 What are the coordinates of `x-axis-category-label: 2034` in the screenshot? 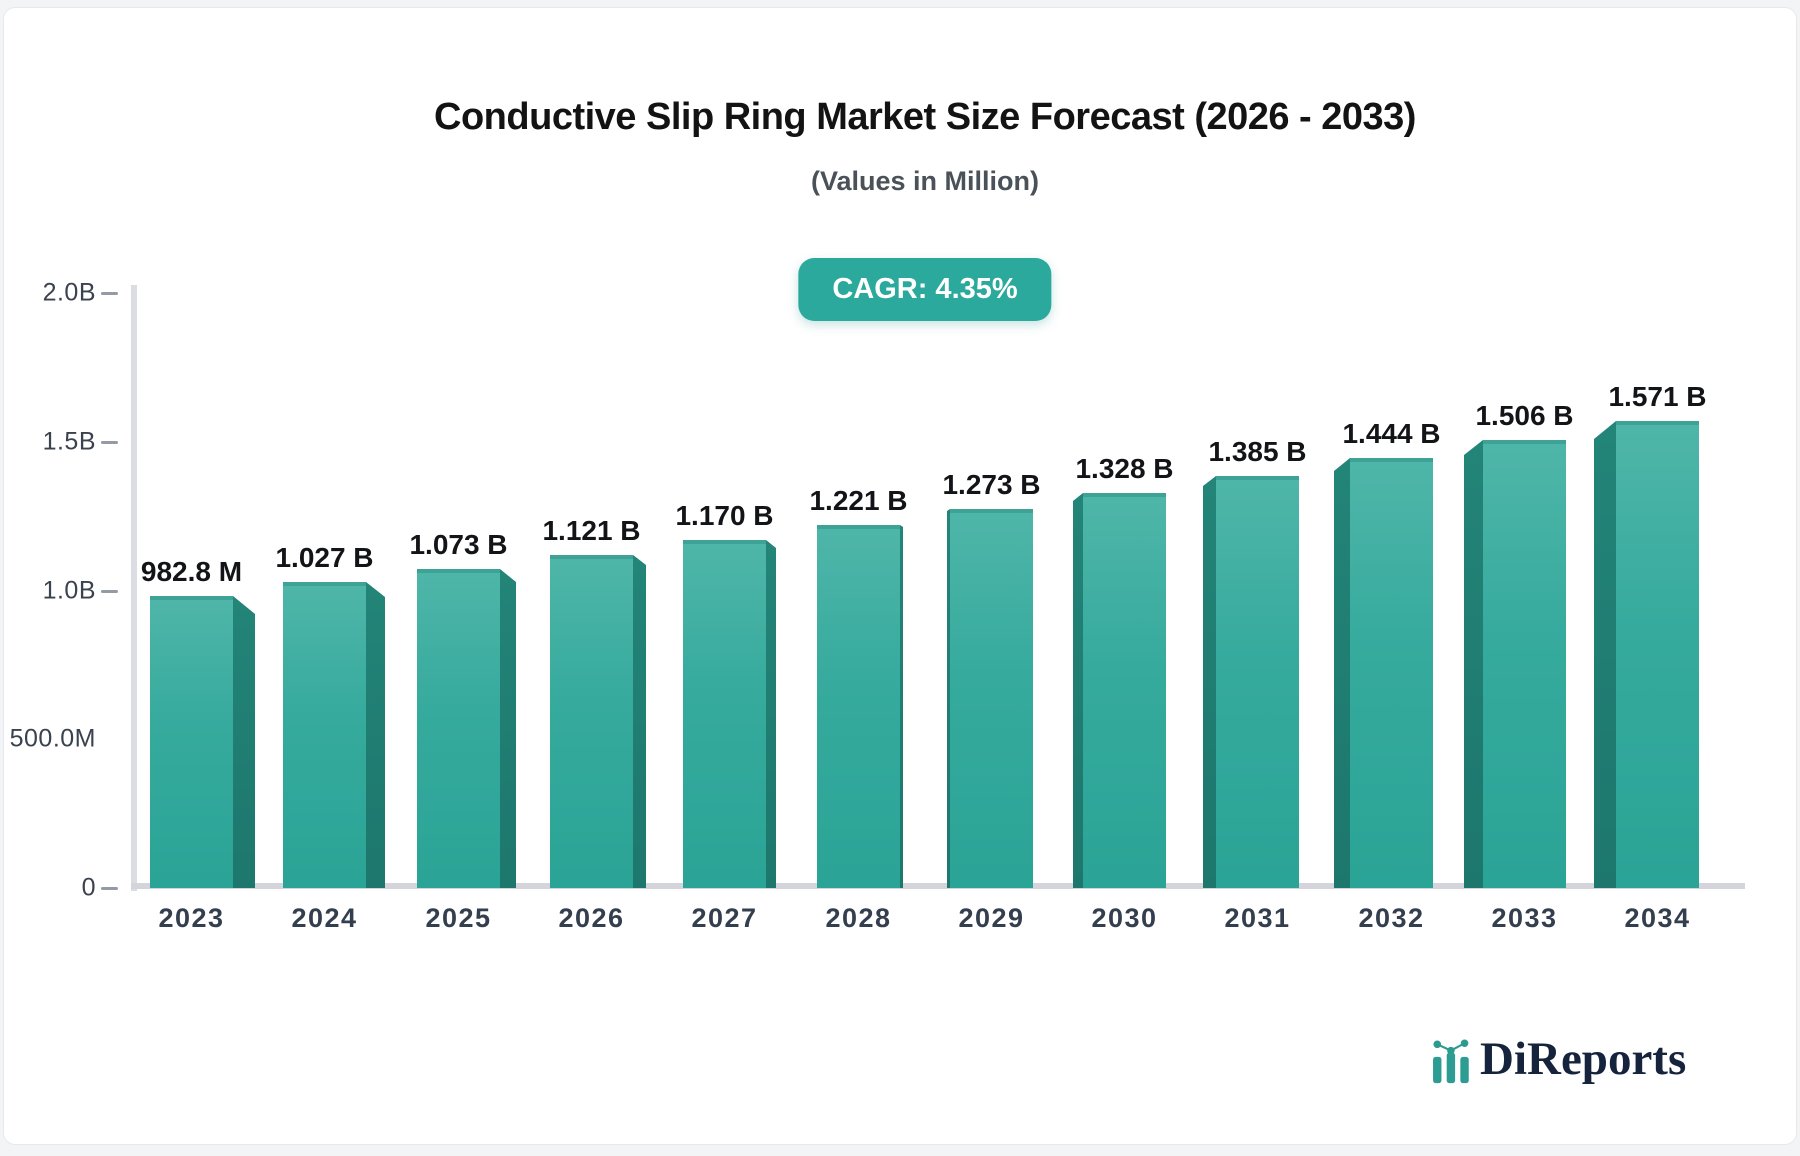 It's located at (1657, 918).